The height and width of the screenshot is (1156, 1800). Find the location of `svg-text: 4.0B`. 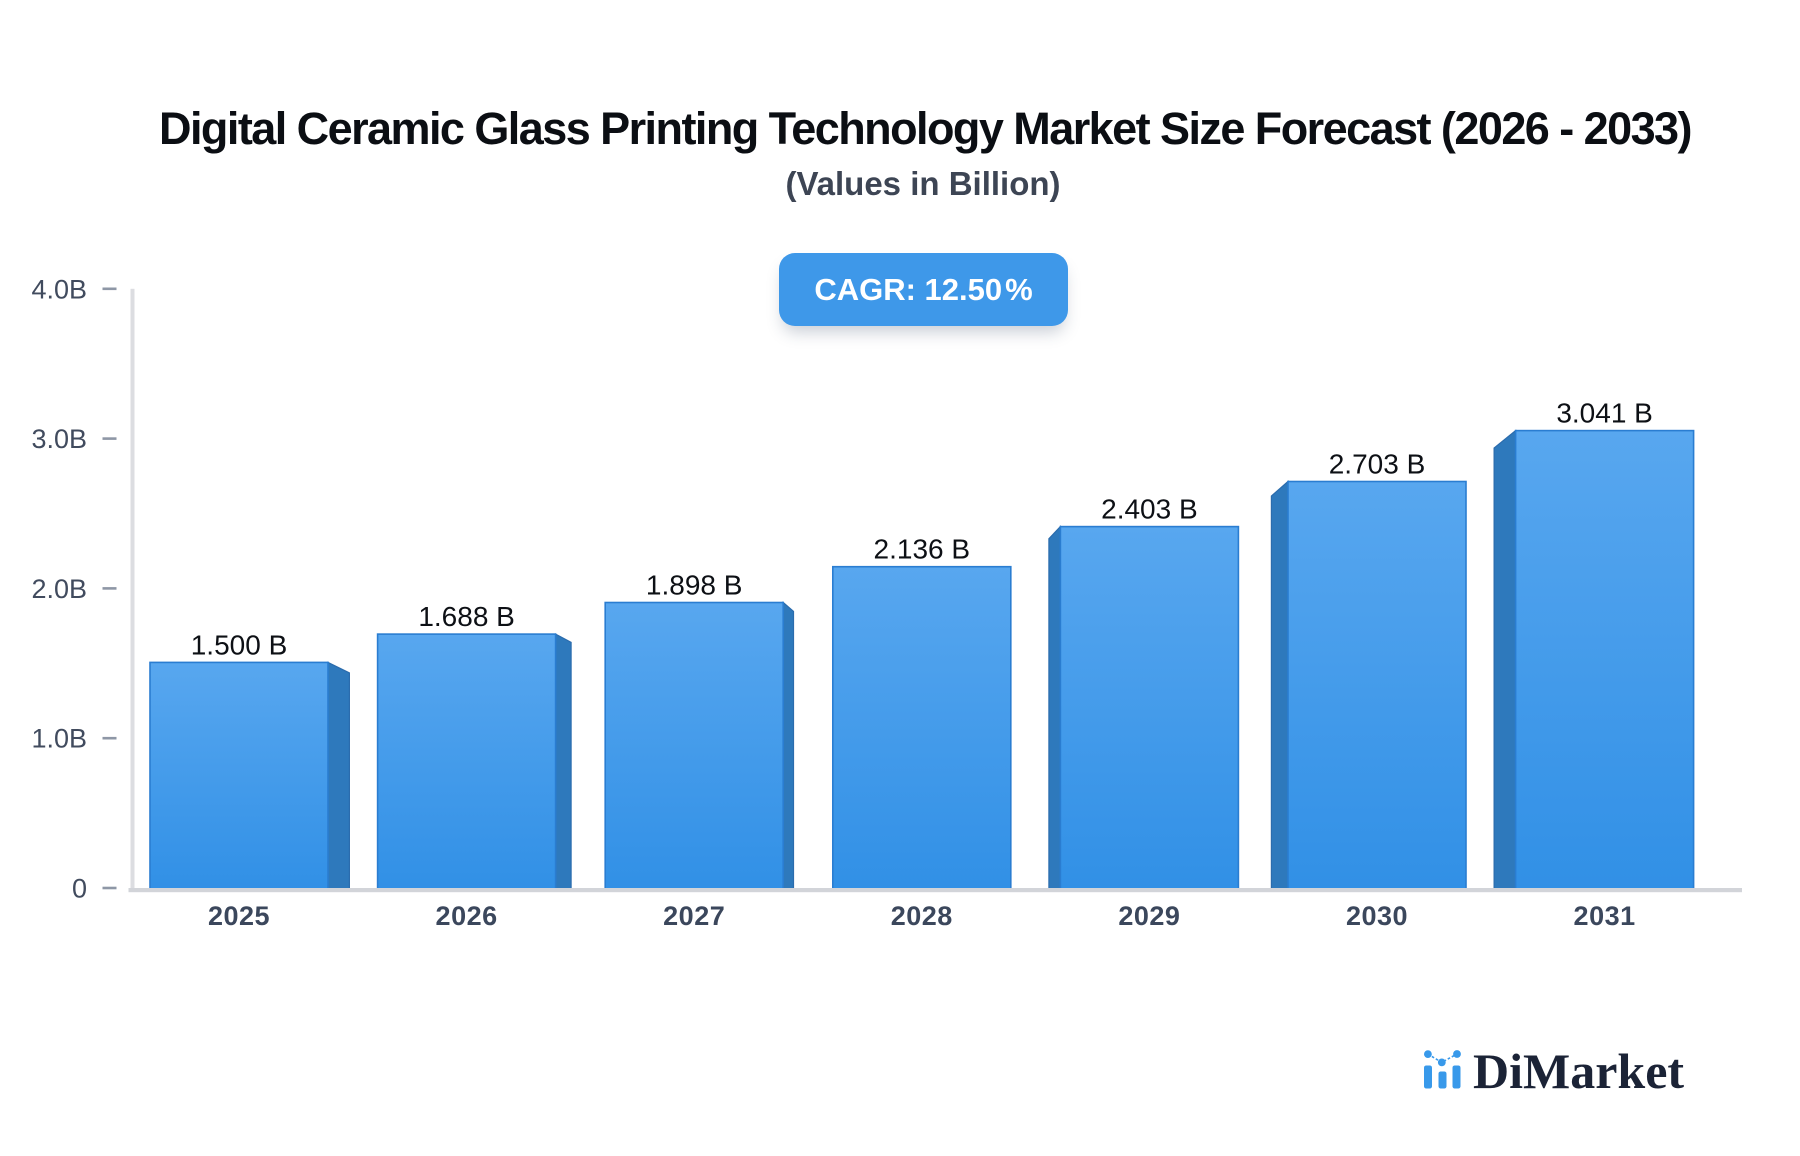

svg-text: 4.0B is located at coordinates (59, 289).